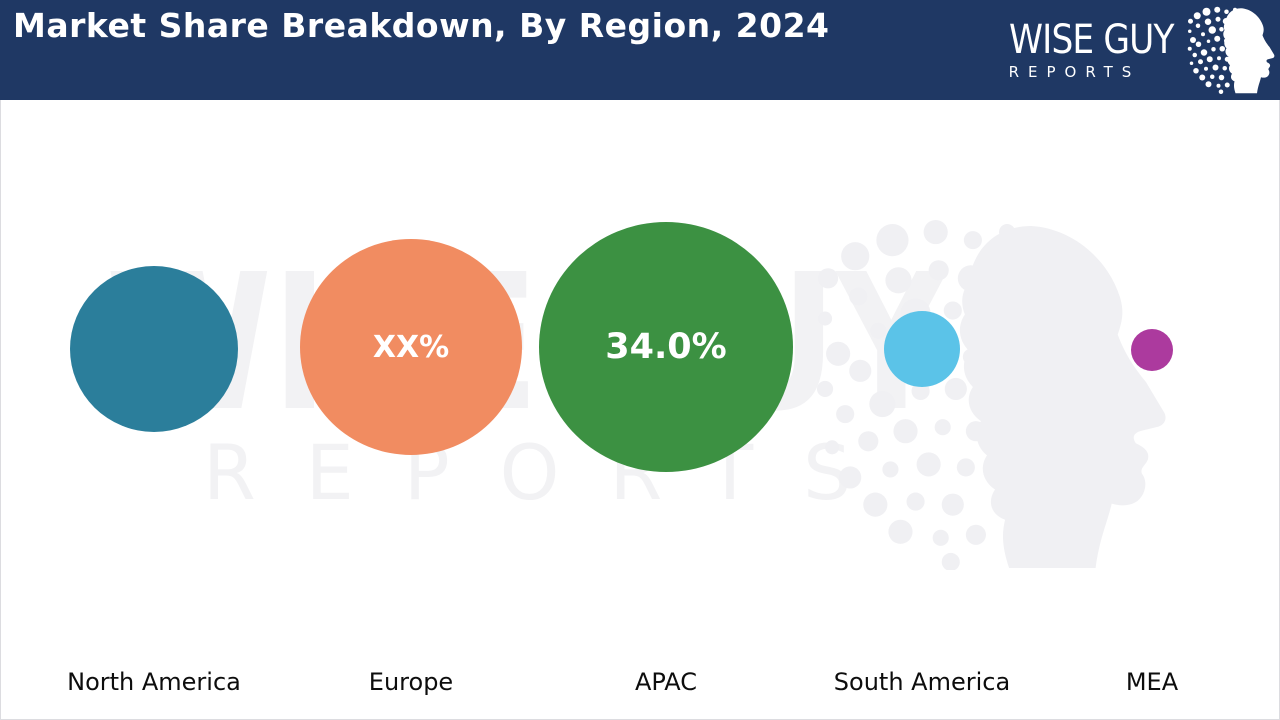  I want to click on category-label-europe: Europe, so click(411, 682).